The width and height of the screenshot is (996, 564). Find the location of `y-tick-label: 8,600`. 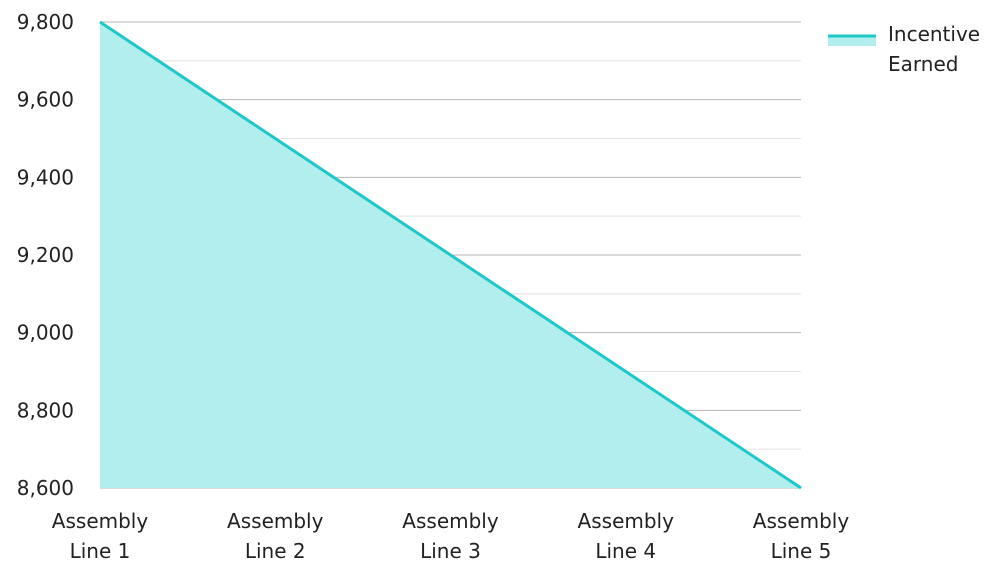

y-tick-label: 8,600 is located at coordinates (45, 488).